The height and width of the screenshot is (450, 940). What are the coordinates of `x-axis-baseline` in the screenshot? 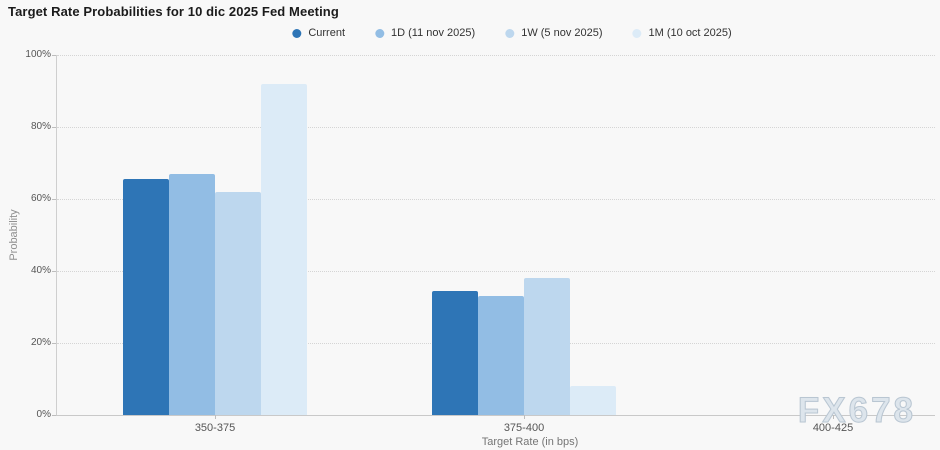 It's located at (495, 415).